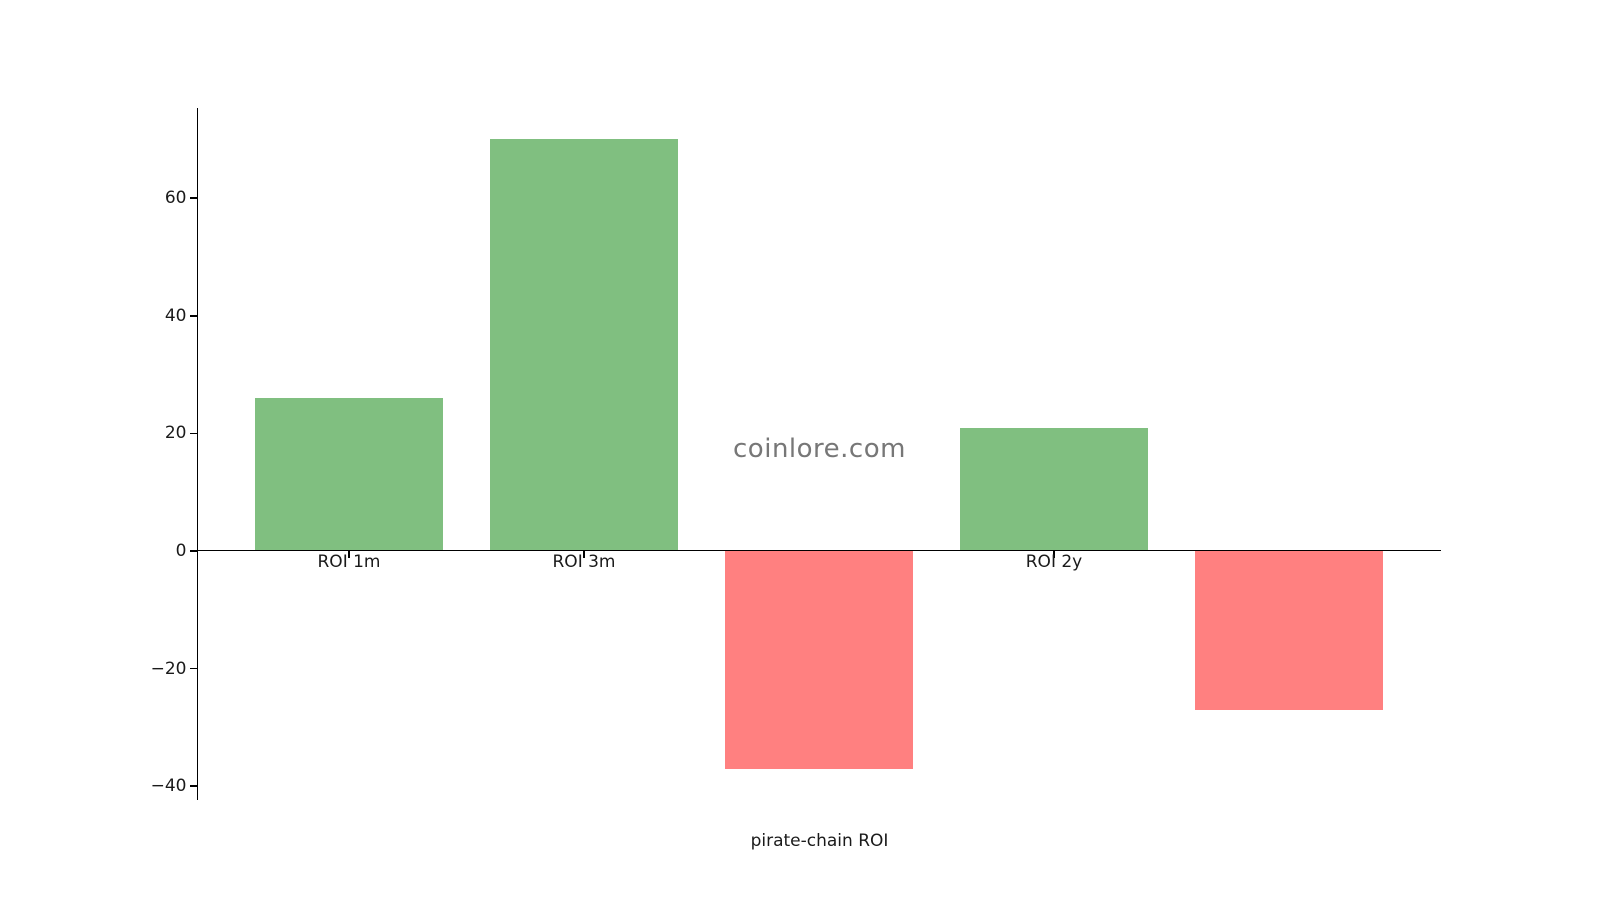 This screenshot has height=900, width=1600. I want to click on y-tick-label: 0, so click(181, 551).